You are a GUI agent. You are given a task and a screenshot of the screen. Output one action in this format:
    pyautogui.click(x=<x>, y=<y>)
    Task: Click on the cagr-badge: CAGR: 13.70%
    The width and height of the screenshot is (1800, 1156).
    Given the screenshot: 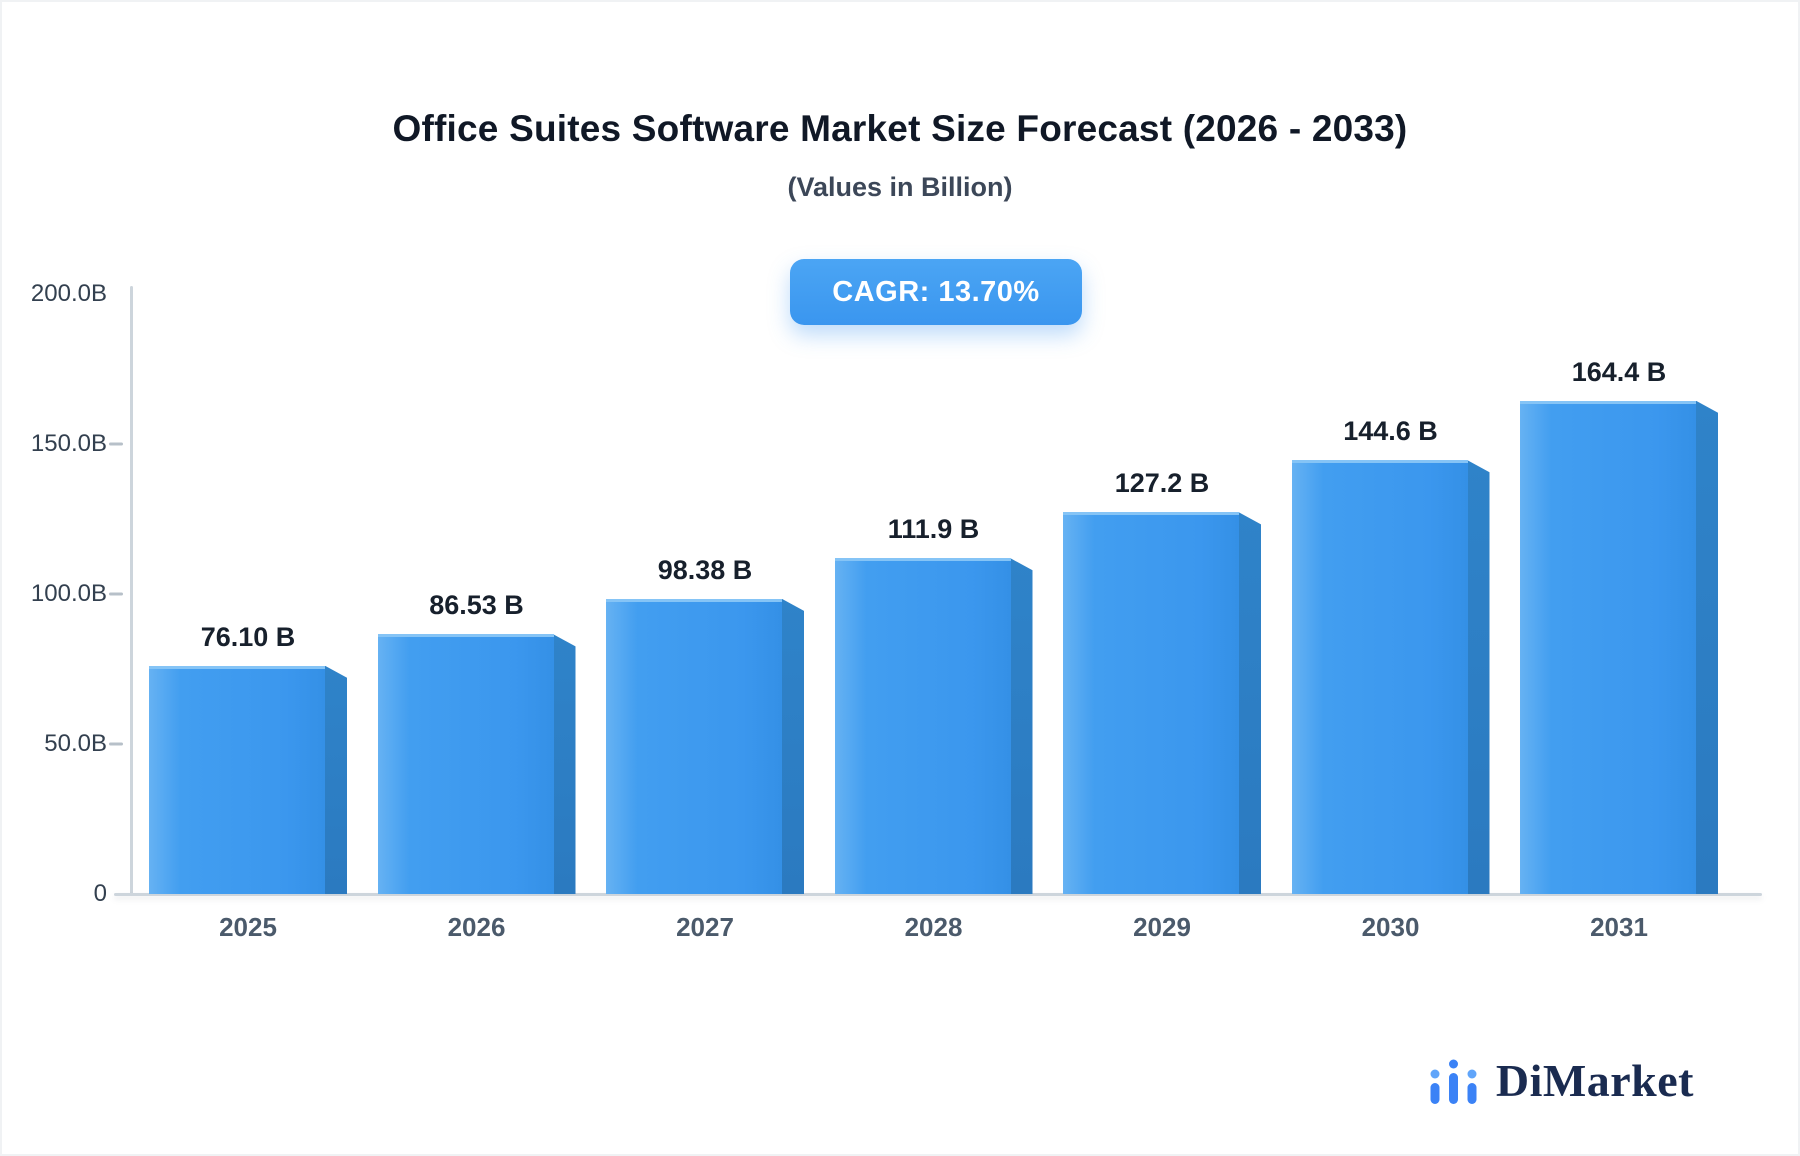 What is the action you would take?
    pyautogui.click(x=936, y=292)
    